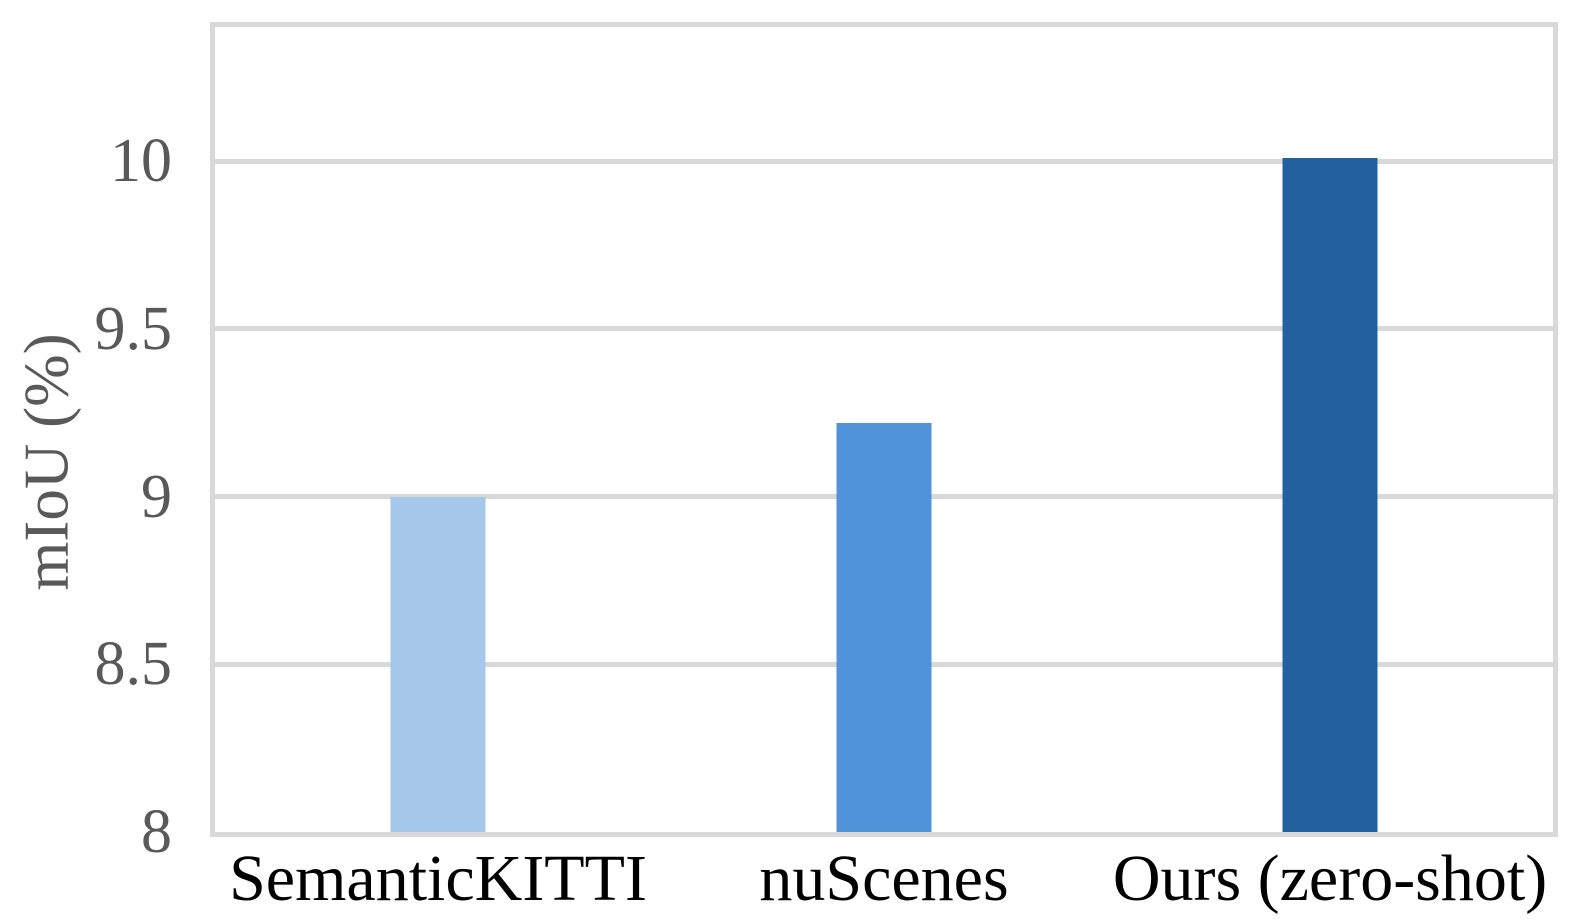 This screenshot has height=921, width=1580. What do you see at coordinates (884, 878) in the screenshot?
I see `x-category-label: nuScenes` at bounding box center [884, 878].